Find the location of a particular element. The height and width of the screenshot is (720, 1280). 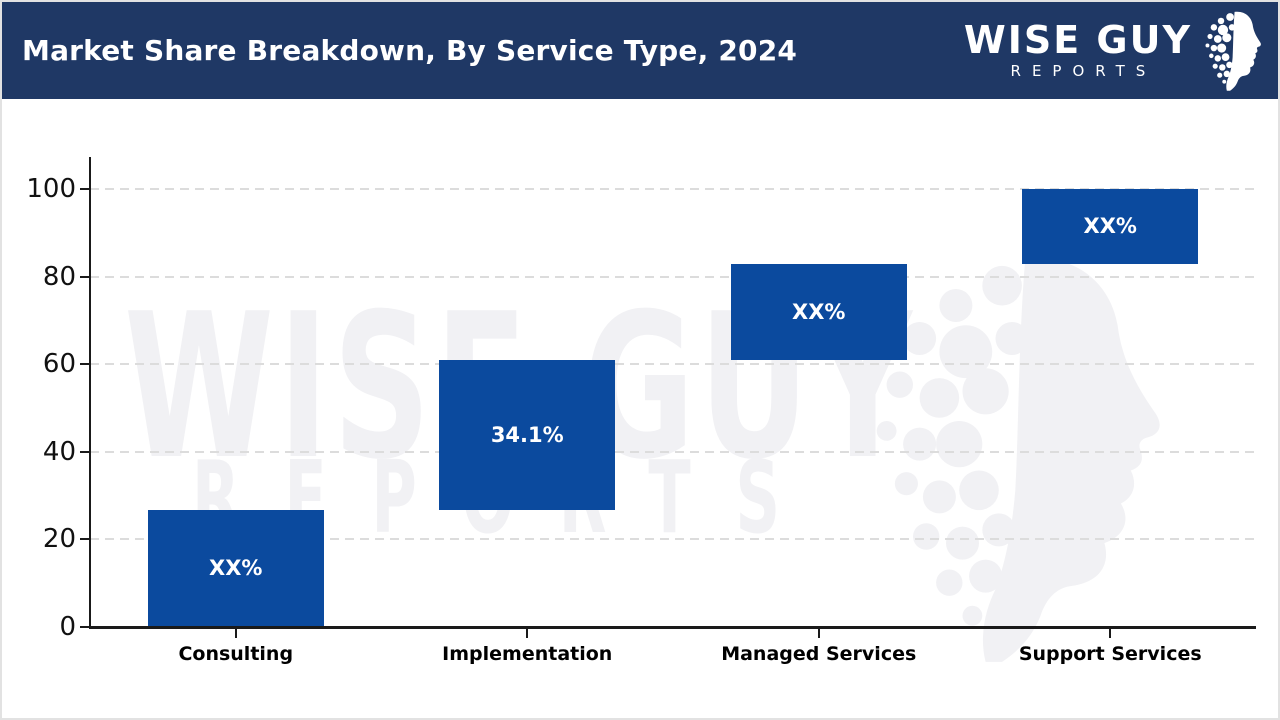

y-axis is located at coordinates (89, 392).